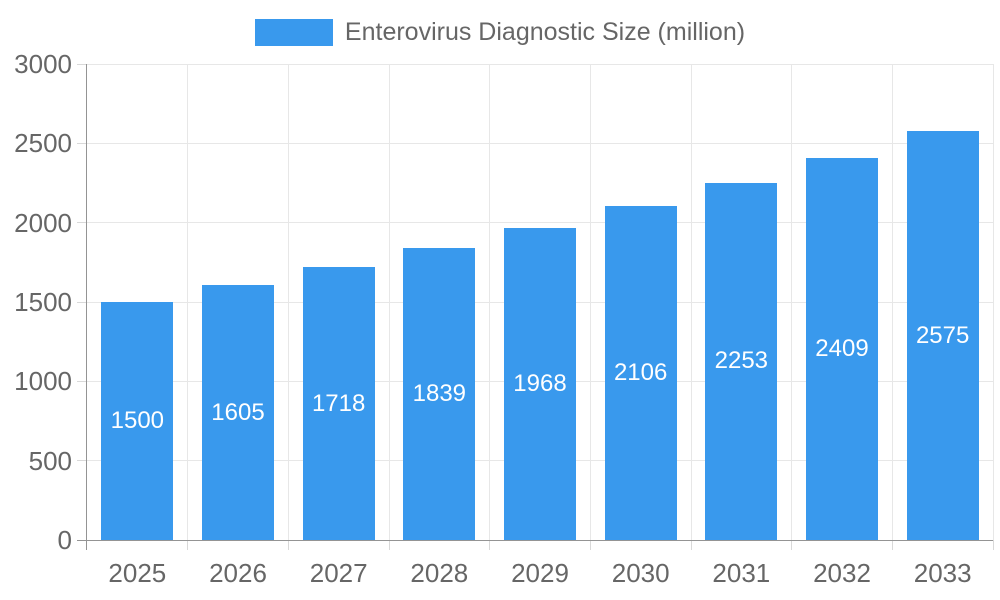 This screenshot has height=600, width=1000. What do you see at coordinates (439, 573) in the screenshot?
I see `x-axis-label: 2028` at bounding box center [439, 573].